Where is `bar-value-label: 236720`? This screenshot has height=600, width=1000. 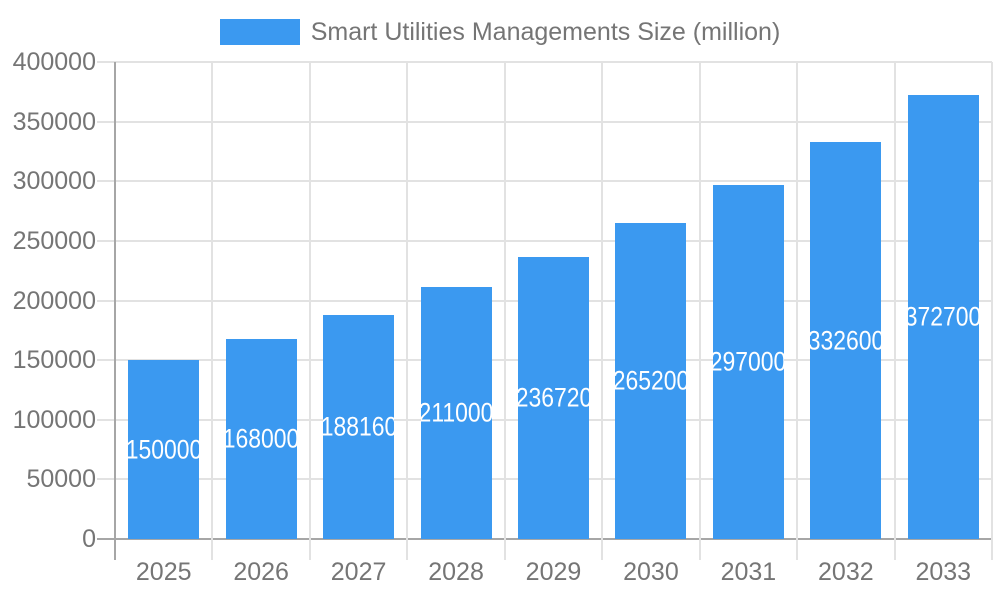
bar-value-label: 236720 is located at coordinates (553, 397).